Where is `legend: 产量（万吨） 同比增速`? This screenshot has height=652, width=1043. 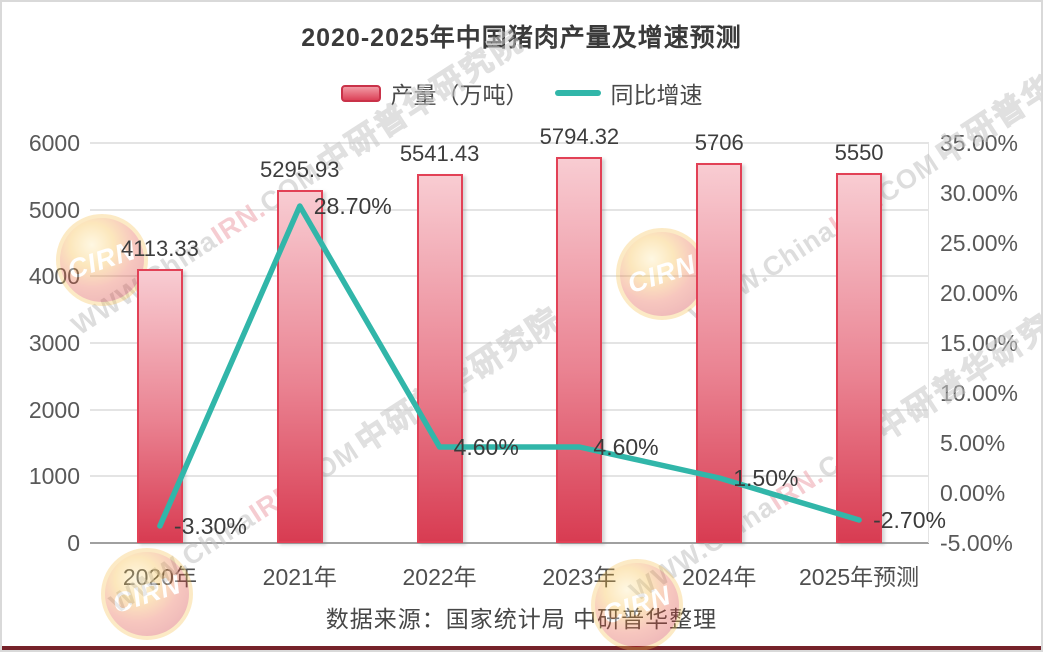
legend: 产量（万吨） 同比增速 is located at coordinates (521, 93).